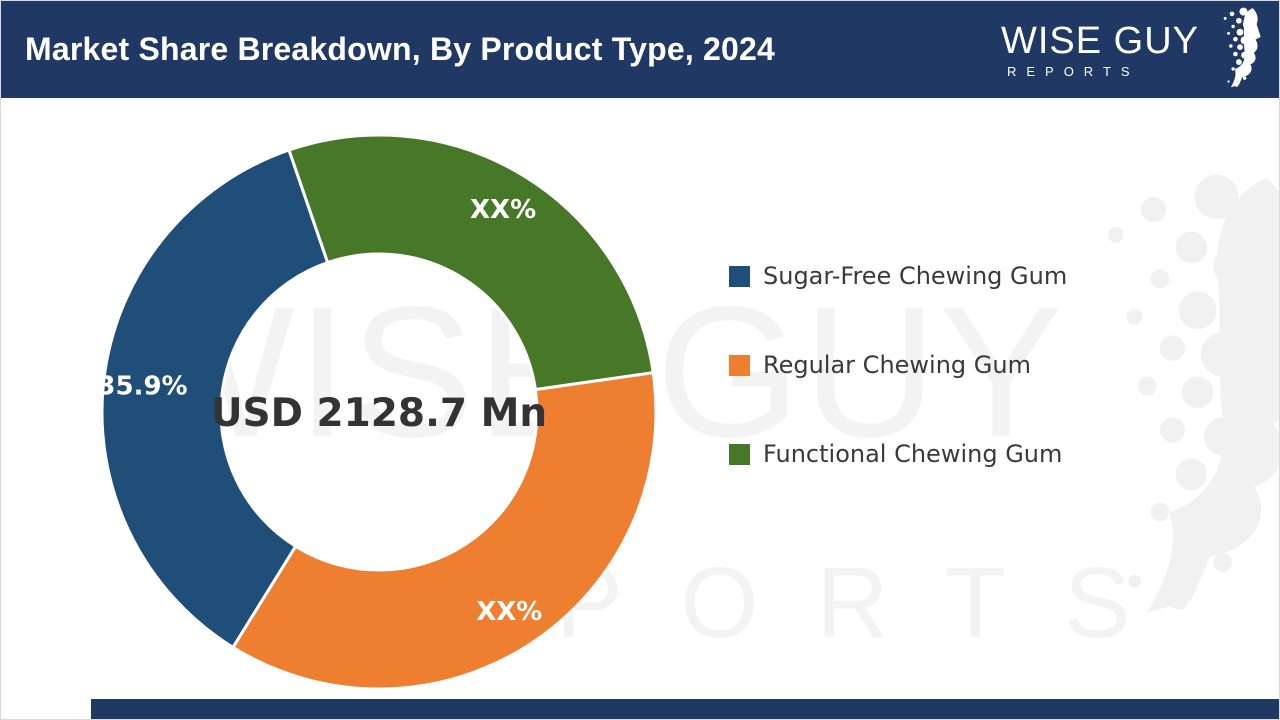 Image resolution: width=1280 pixels, height=720 pixels. I want to click on legend-item-sugar-free-chewing-gum: Sugar-Free Chewing Gum, so click(898, 276).